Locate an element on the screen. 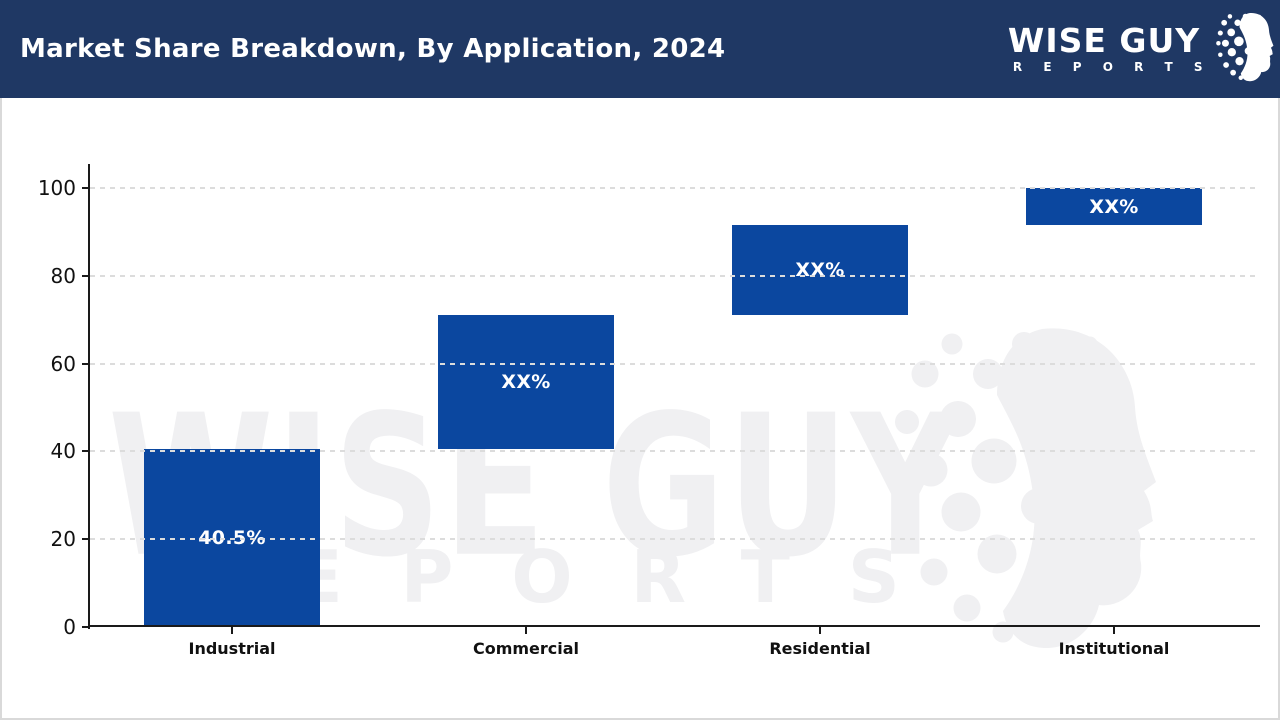 The height and width of the screenshot is (720, 1280). brand-logo: WISE GUY R E P O R T S is located at coordinates (1142, 49).